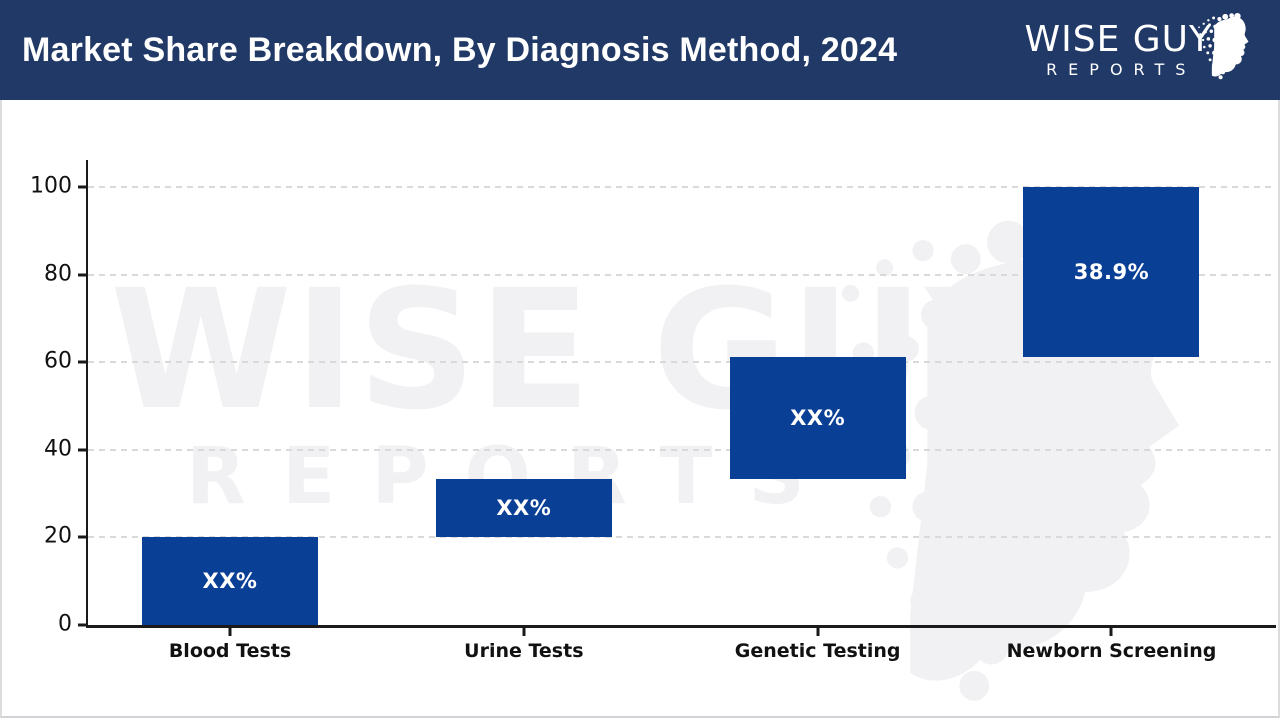 The width and height of the screenshot is (1280, 720). What do you see at coordinates (51, 186) in the screenshot?
I see `y-tick-label-100: 100` at bounding box center [51, 186].